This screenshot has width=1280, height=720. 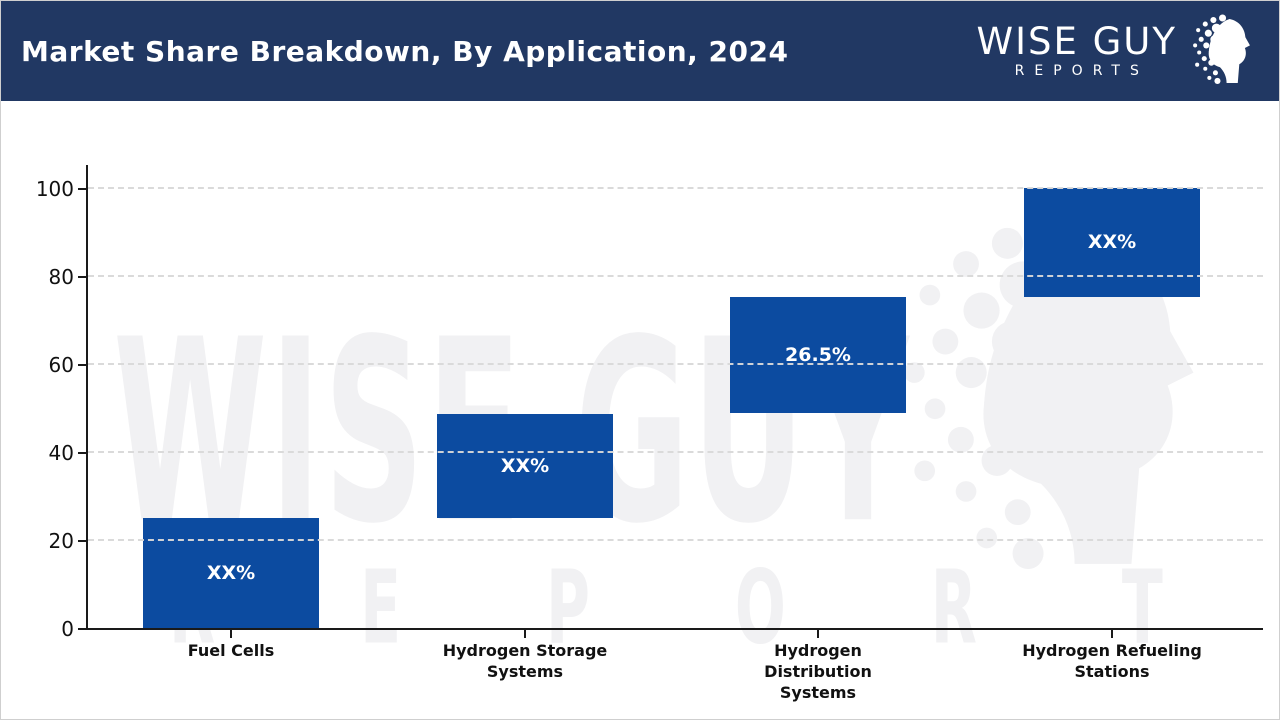 I want to click on x-axis-category-label: Hydrogen Refueling Stations, so click(x=1112, y=661).